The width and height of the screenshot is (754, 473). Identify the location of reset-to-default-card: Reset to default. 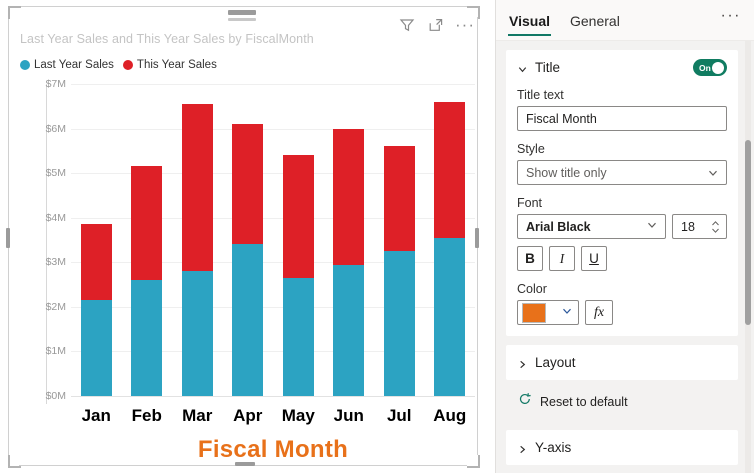
(622, 401).